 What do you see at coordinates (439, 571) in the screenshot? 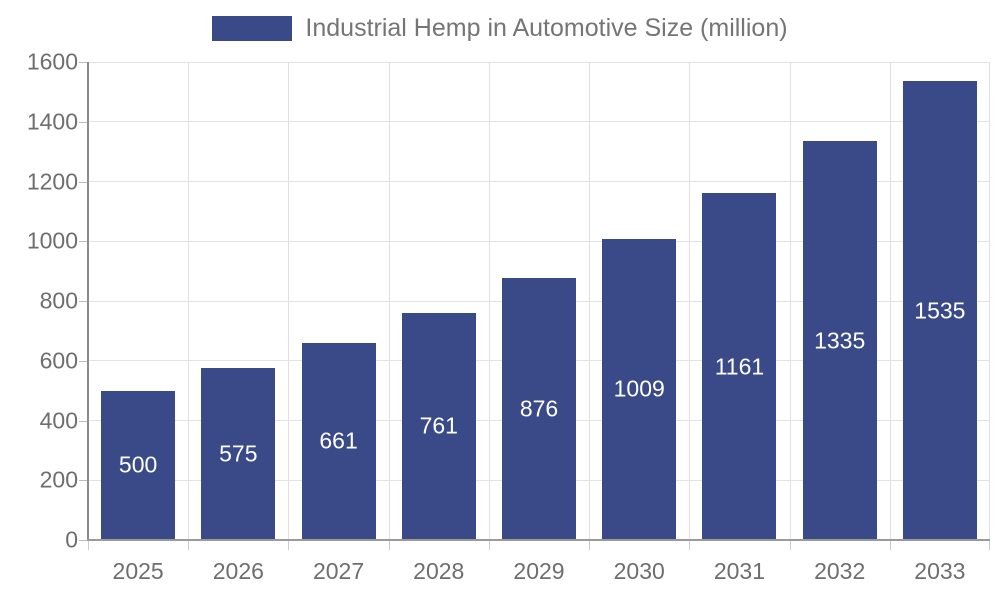
I see `x-axis-tick-label: 2028` at bounding box center [439, 571].